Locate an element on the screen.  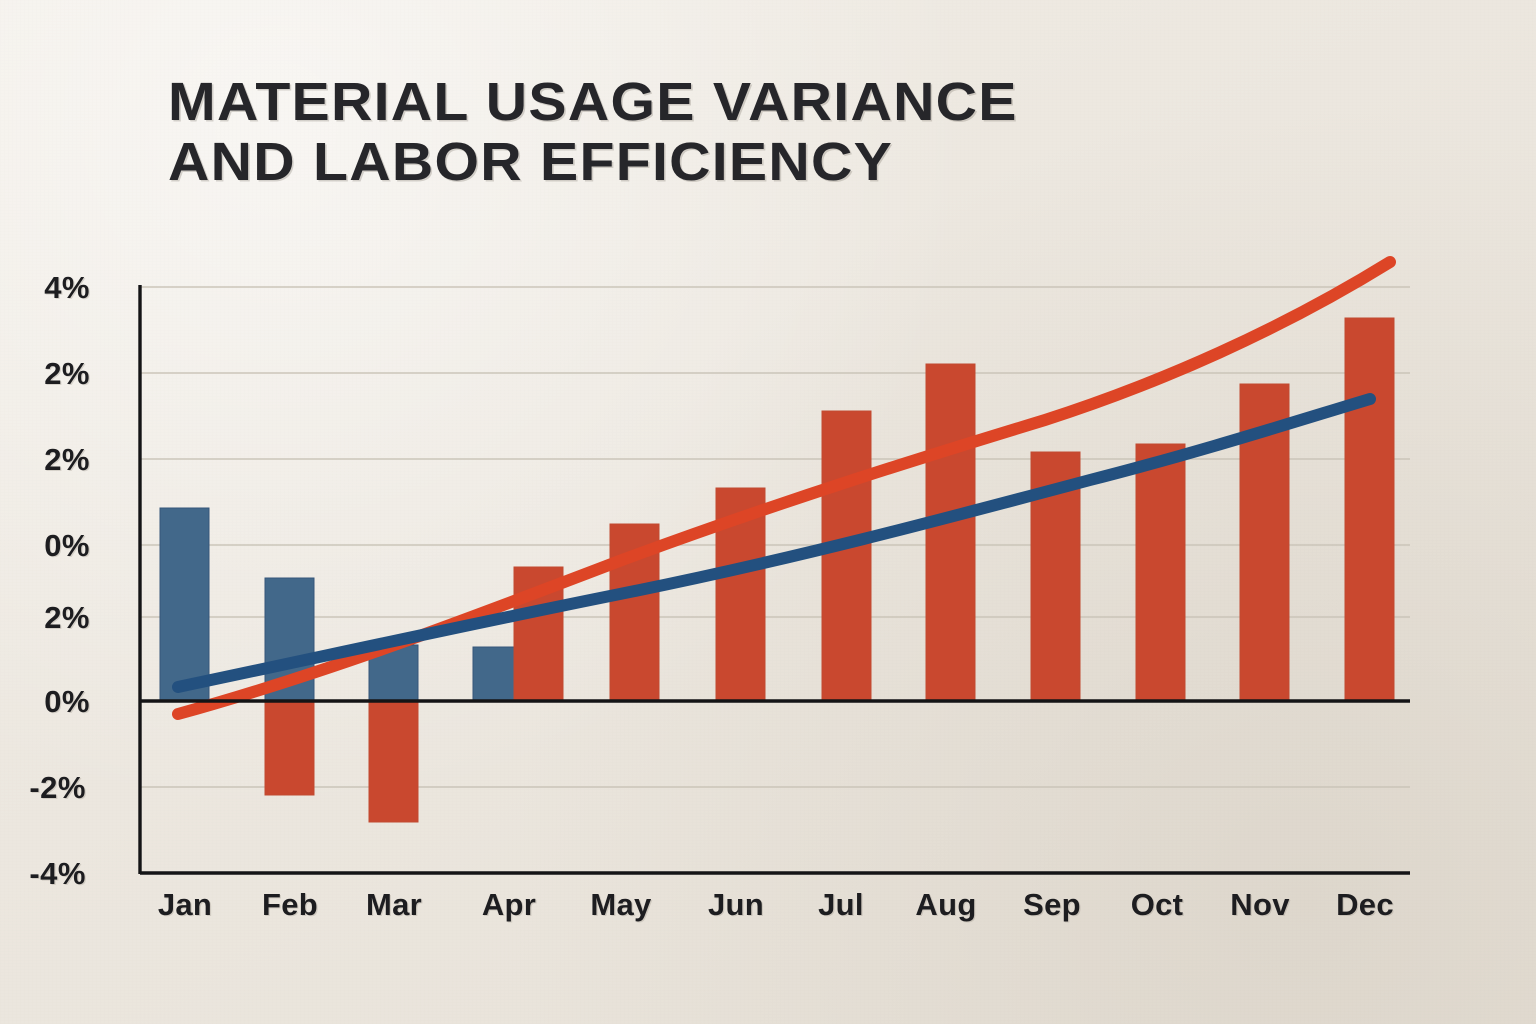
y-tick-3: 0% is located at coordinates (67, 545).